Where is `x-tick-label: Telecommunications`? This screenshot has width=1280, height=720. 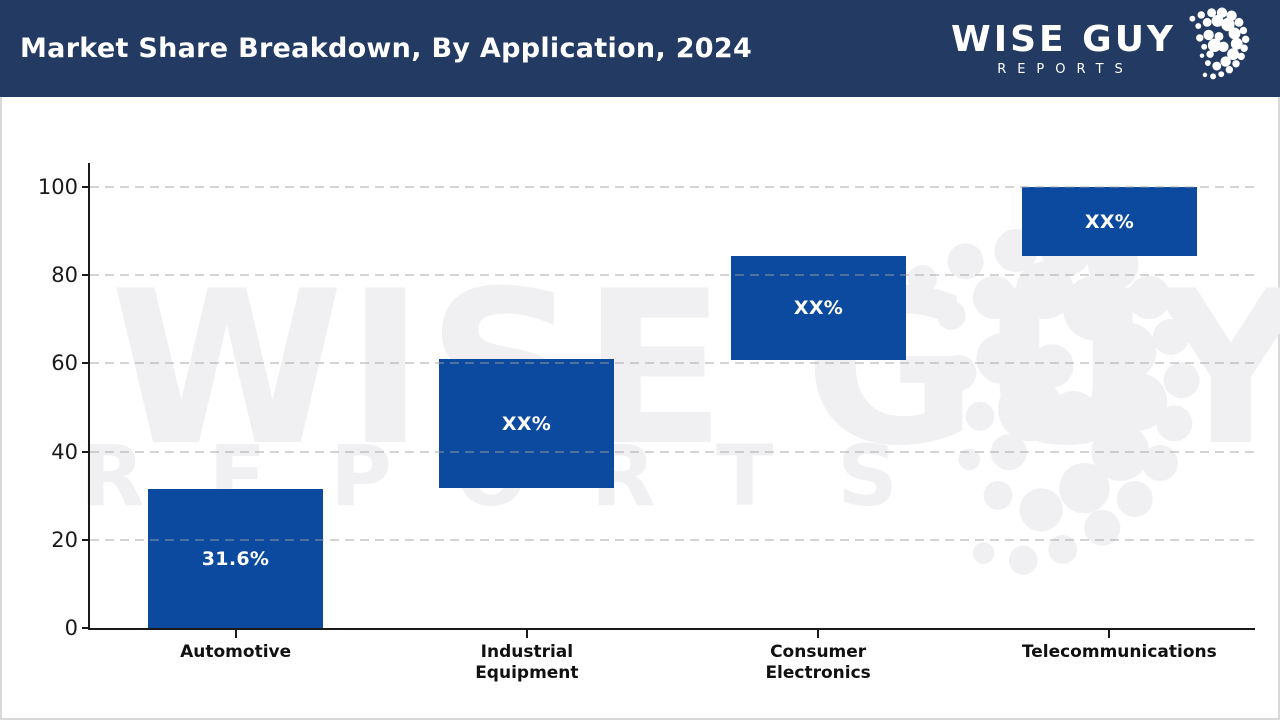
x-tick-label: Telecommunications is located at coordinates (1119, 652).